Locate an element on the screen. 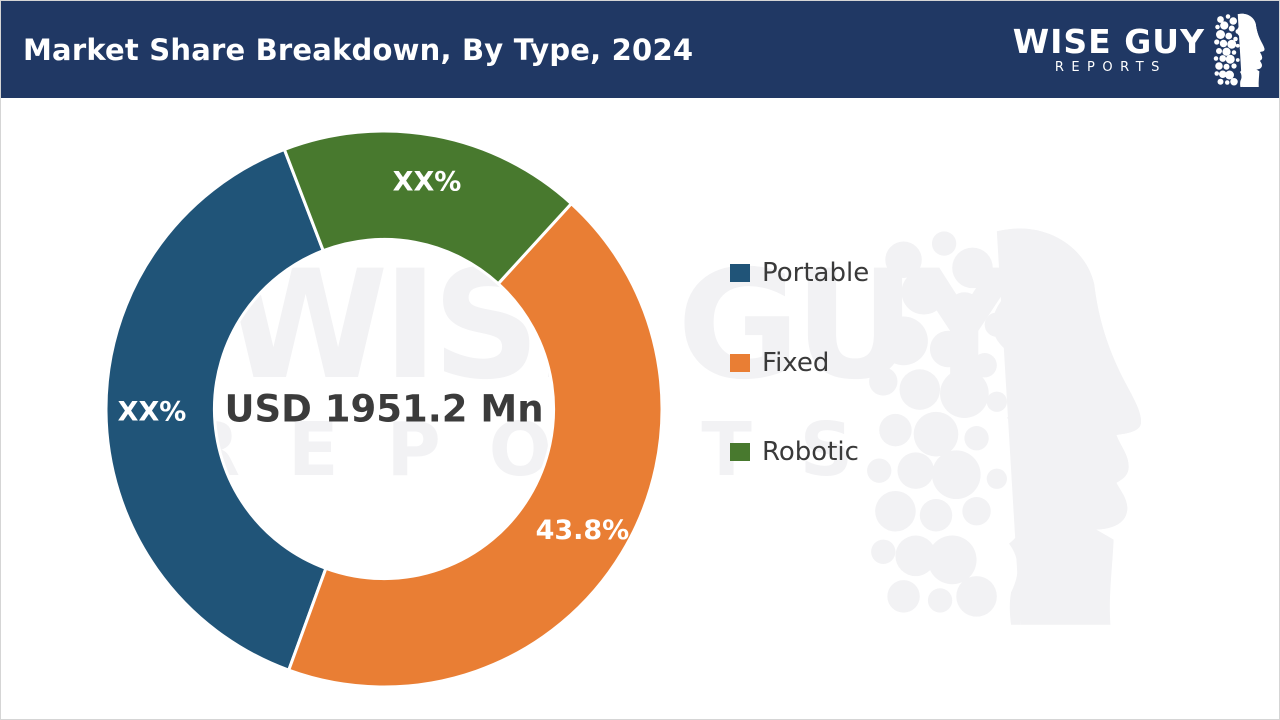  legend-item-robotic: Robotic is located at coordinates (799, 452).